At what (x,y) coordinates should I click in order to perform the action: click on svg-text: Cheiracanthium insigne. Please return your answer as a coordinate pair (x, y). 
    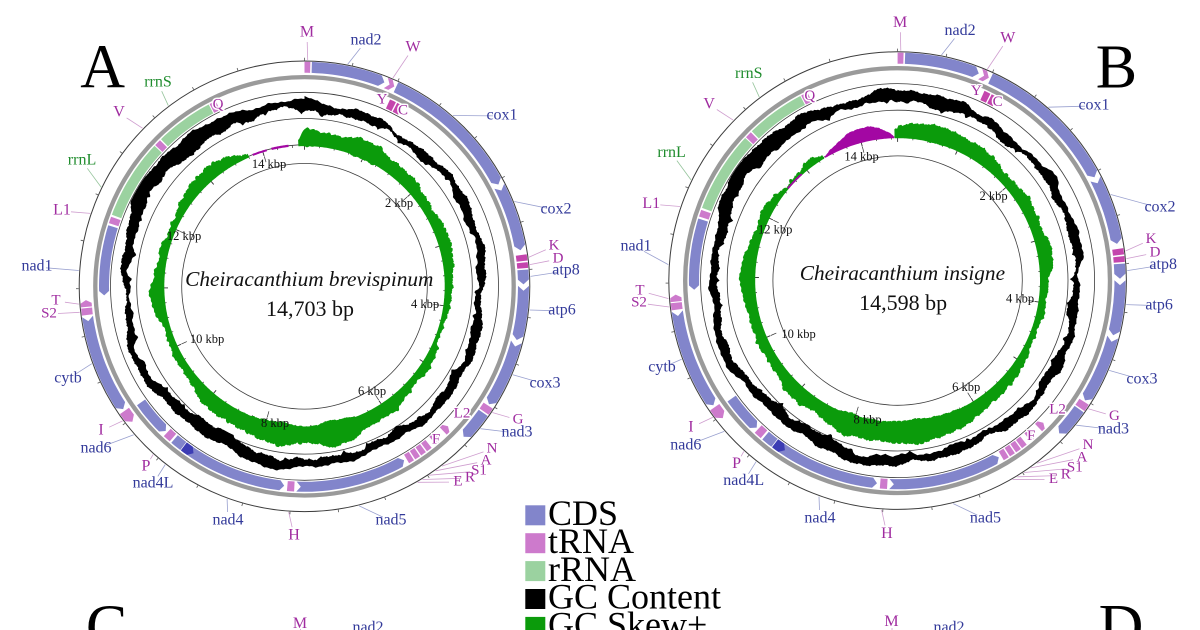
    Looking at the image, I should click on (902, 273).